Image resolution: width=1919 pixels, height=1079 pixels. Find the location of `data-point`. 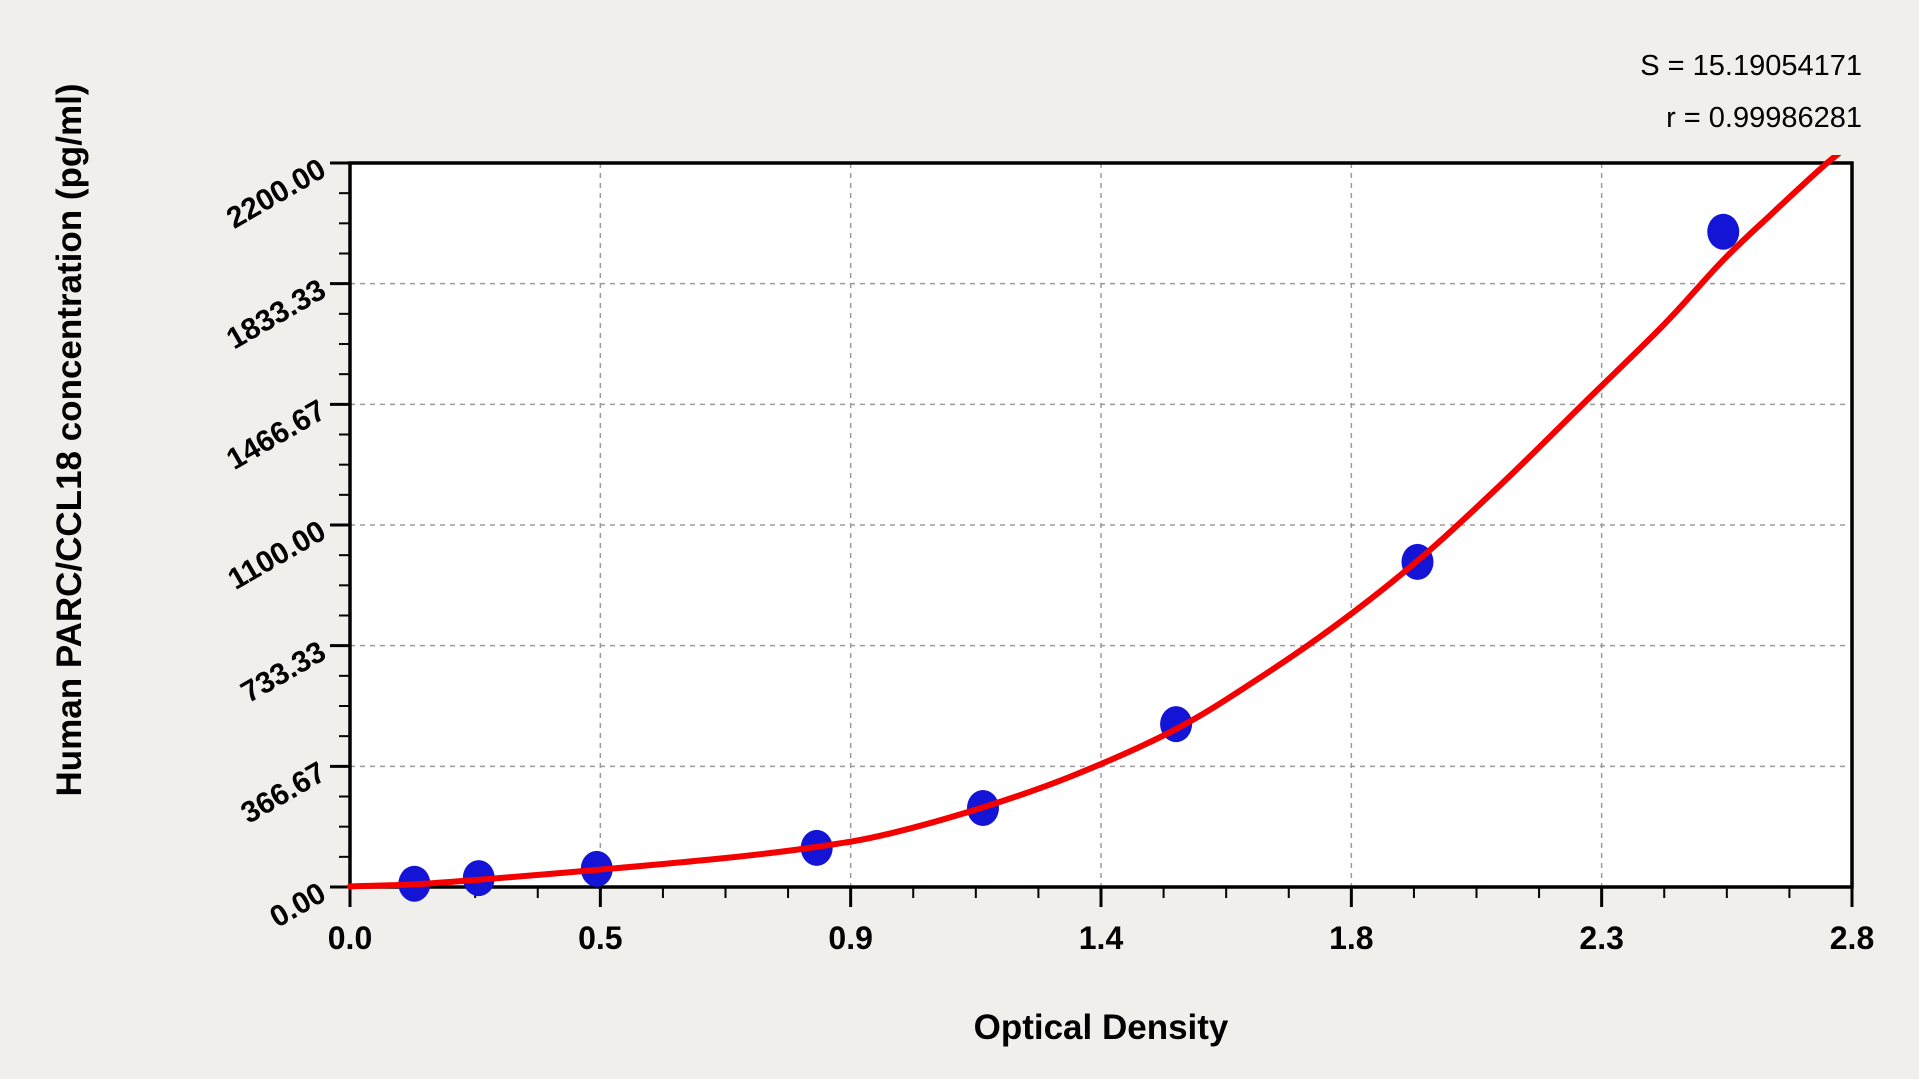

data-point is located at coordinates (1723, 231).